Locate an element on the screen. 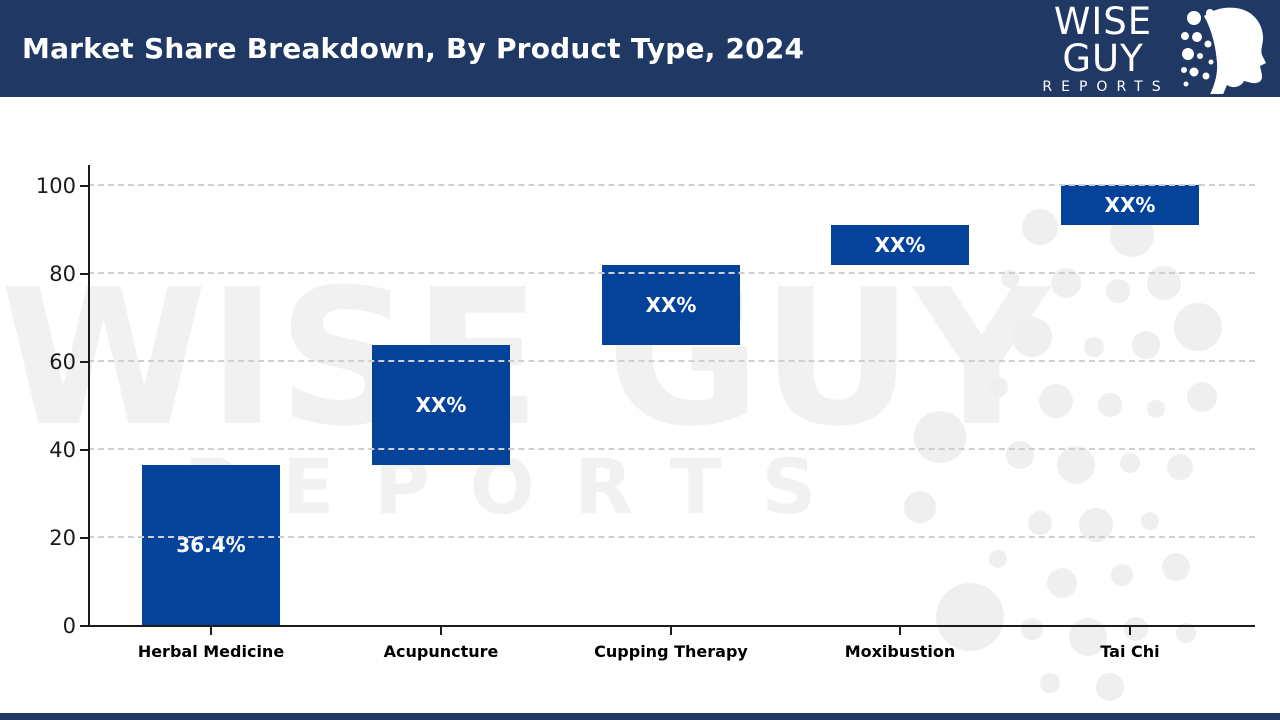 The image size is (1280, 720). bar-tai-chi: XX% is located at coordinates (1130, 205).